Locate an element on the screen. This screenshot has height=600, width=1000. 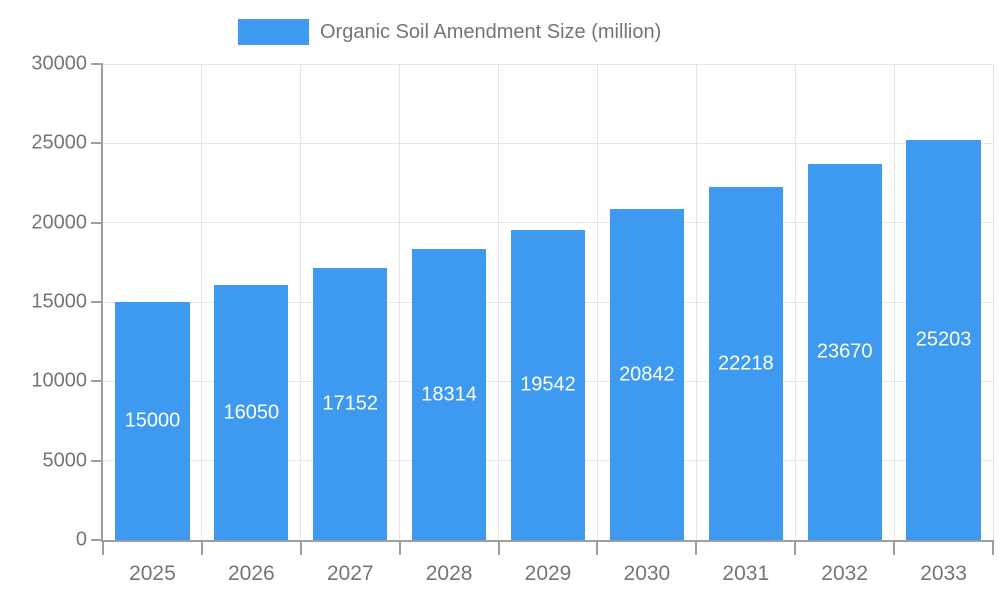
bar-value-label: 16050 is located at coordinates (251, 412).